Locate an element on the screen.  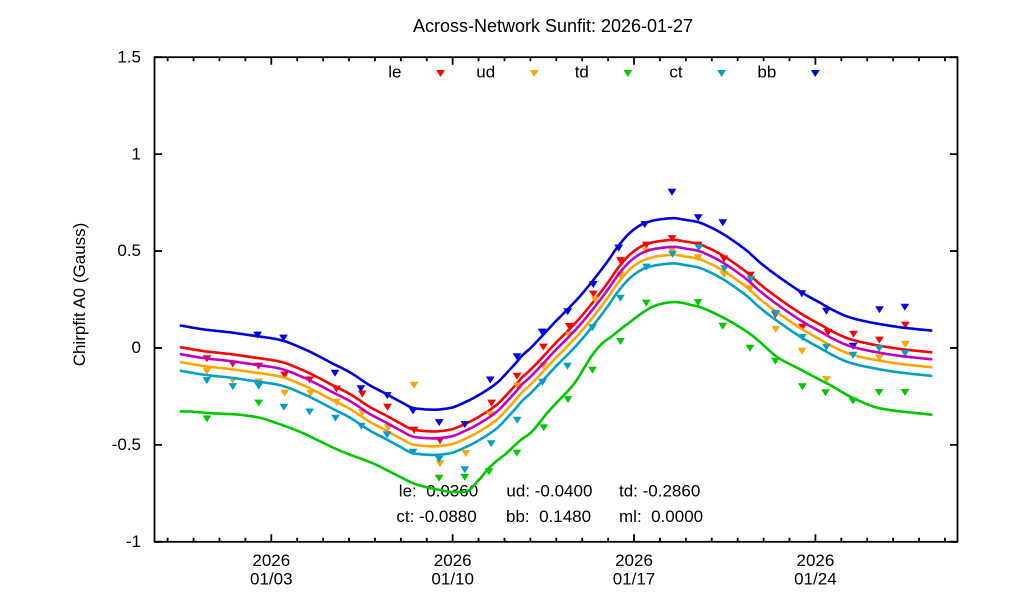
svg-text: bb is located at coordinates (766, 72).